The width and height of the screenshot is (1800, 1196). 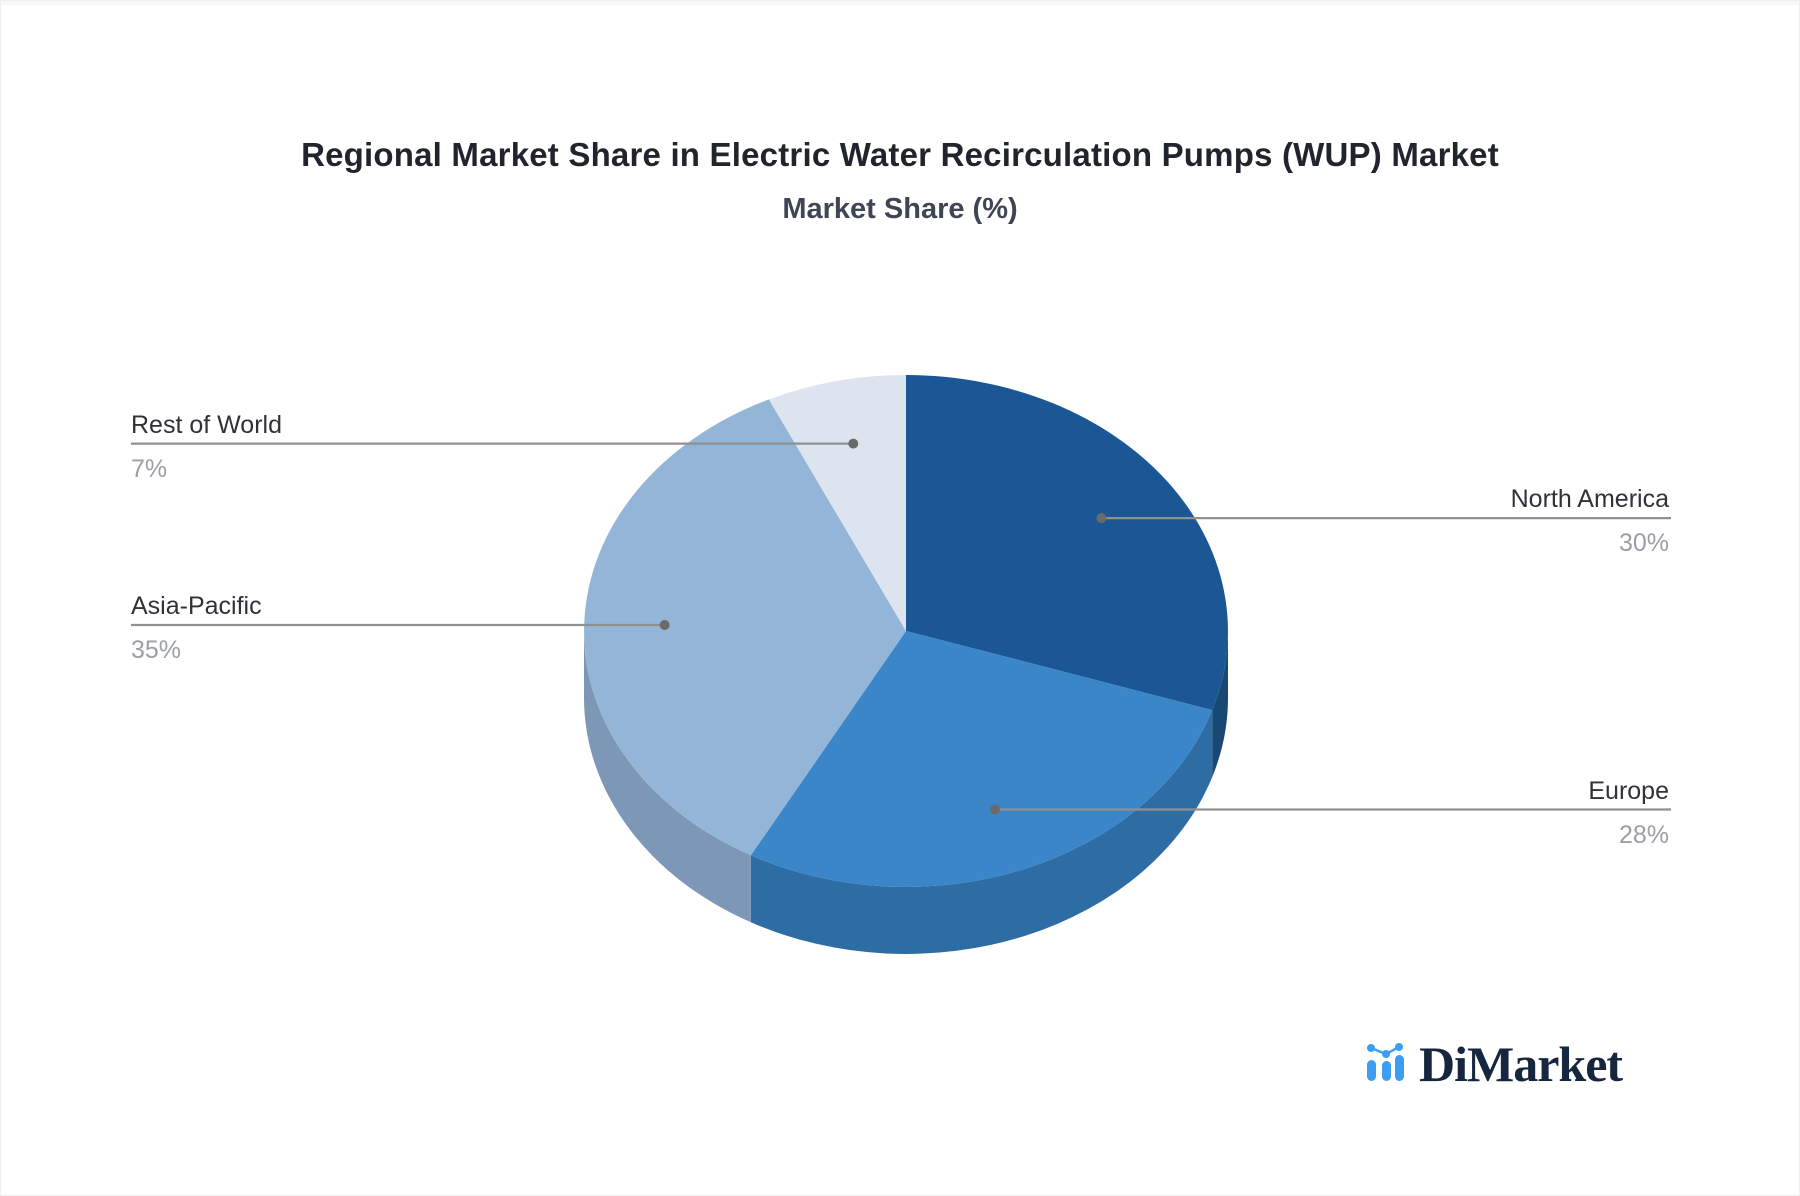 What do you see at coordinates (1590, 521) in the screenshot?
I see `slice-label-north-america: North America 30%` at bounding box center [1590, 521].